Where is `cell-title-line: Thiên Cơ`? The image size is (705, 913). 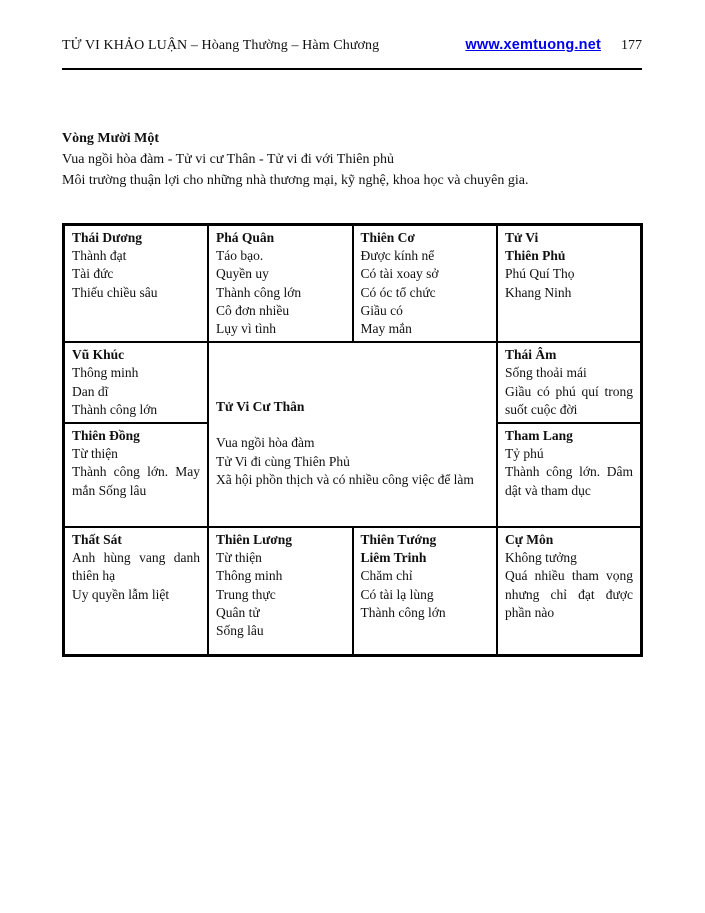
cell-title-line: Thiên Cơ is located at coordinates (387, 237).